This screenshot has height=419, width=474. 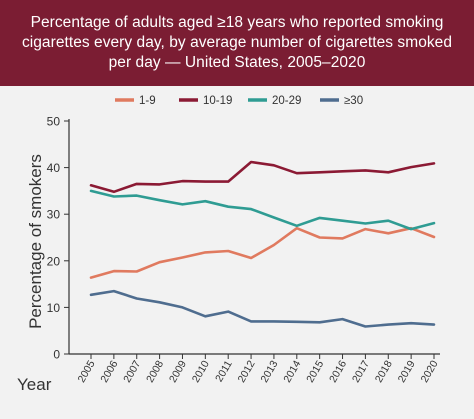 What do you see at coordinates (54, 308) in the screenshot?
I see `y-tick-label: 10` at bounding box center [54, 308].